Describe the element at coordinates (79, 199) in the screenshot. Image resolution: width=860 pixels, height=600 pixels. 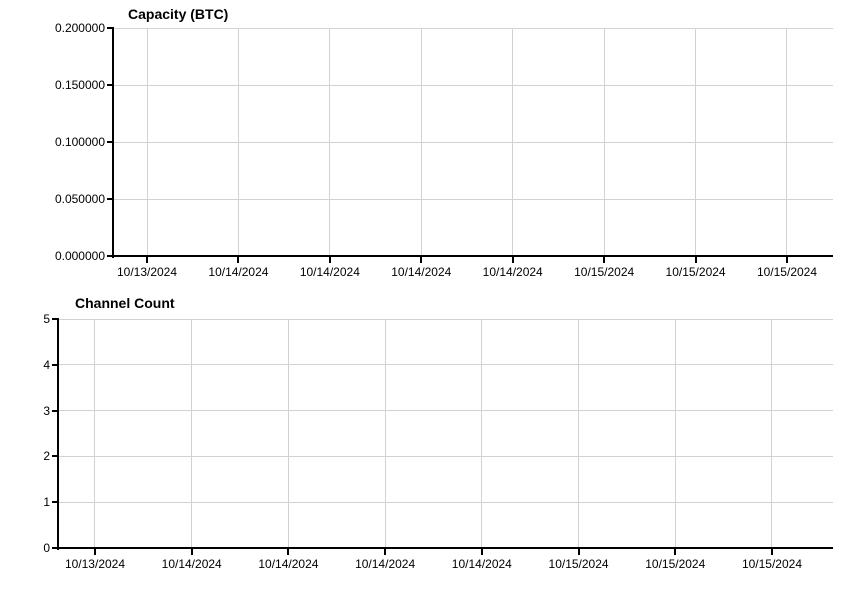
I see `y-tick-label: 0.050000` at that location.